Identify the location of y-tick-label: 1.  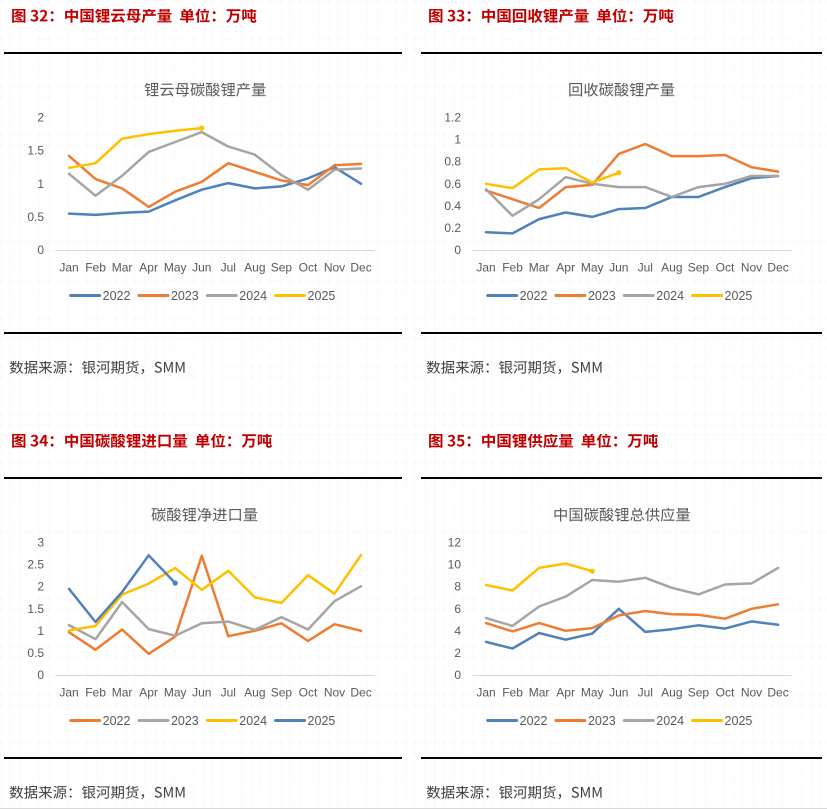
(40, 631).